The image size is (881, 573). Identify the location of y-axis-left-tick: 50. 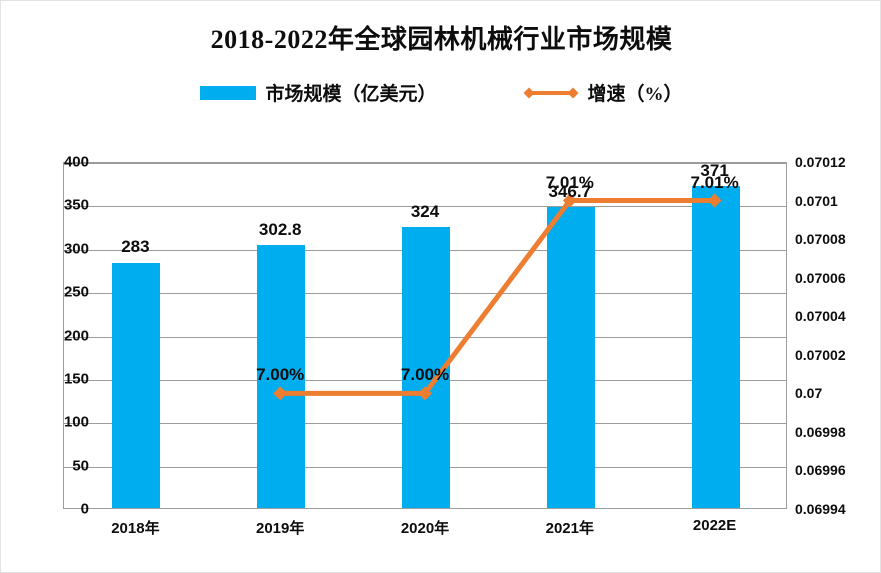
(80, 466).